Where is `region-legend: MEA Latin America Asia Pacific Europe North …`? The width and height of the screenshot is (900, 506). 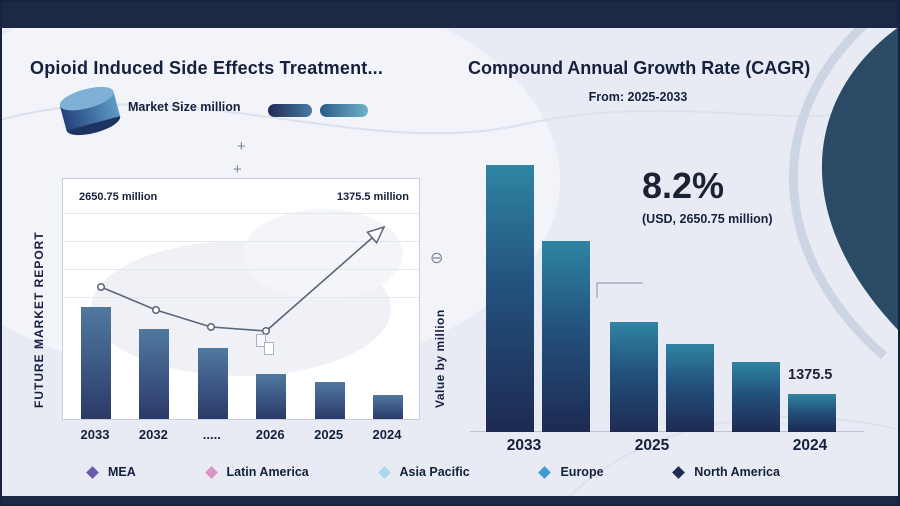 region-legend: MEA Latin America Asia Pacific Europe North … is located at coordinates (433, 472).